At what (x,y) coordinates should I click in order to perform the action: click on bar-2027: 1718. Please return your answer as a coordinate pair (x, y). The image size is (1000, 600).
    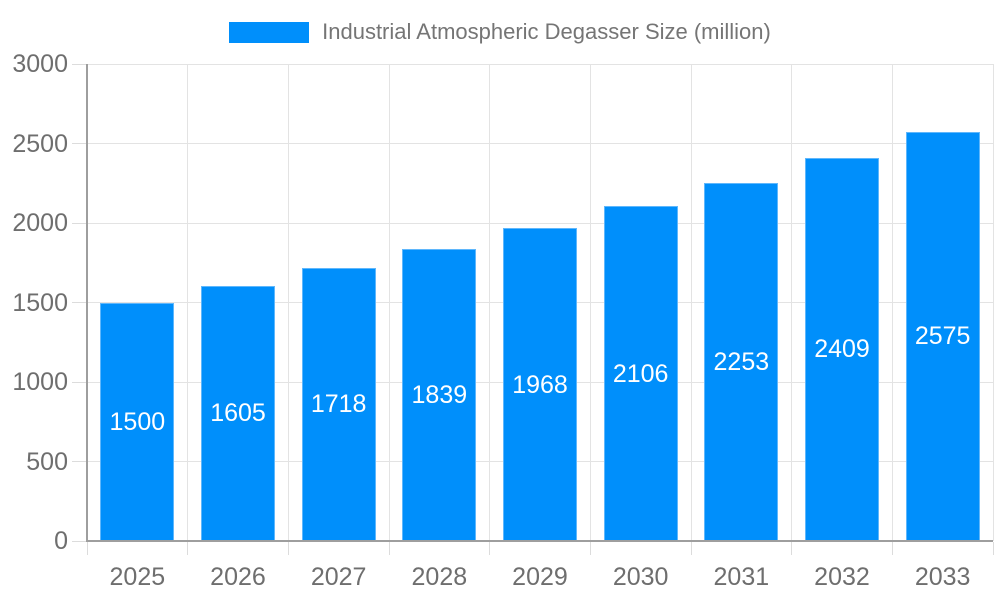
    Looking at the image, I should click on (338, 404).